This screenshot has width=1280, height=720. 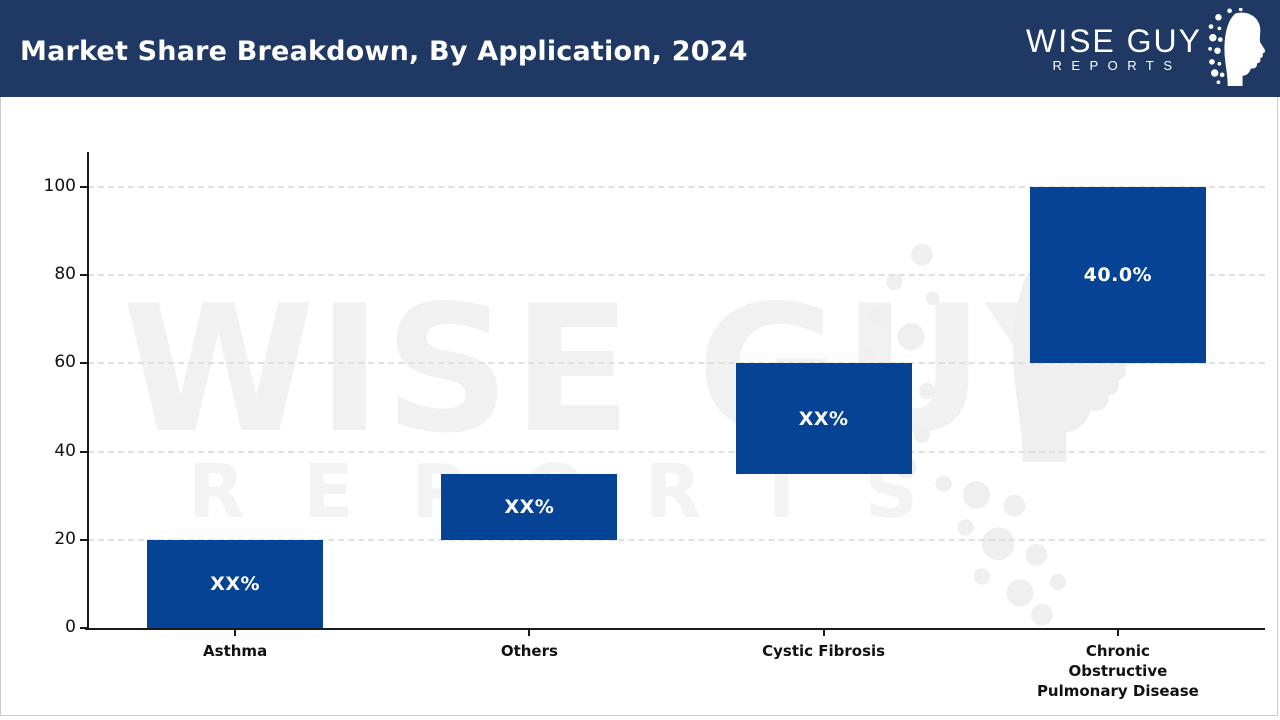 I want to click on face-profile-icon, so click(x=1237, y=48).